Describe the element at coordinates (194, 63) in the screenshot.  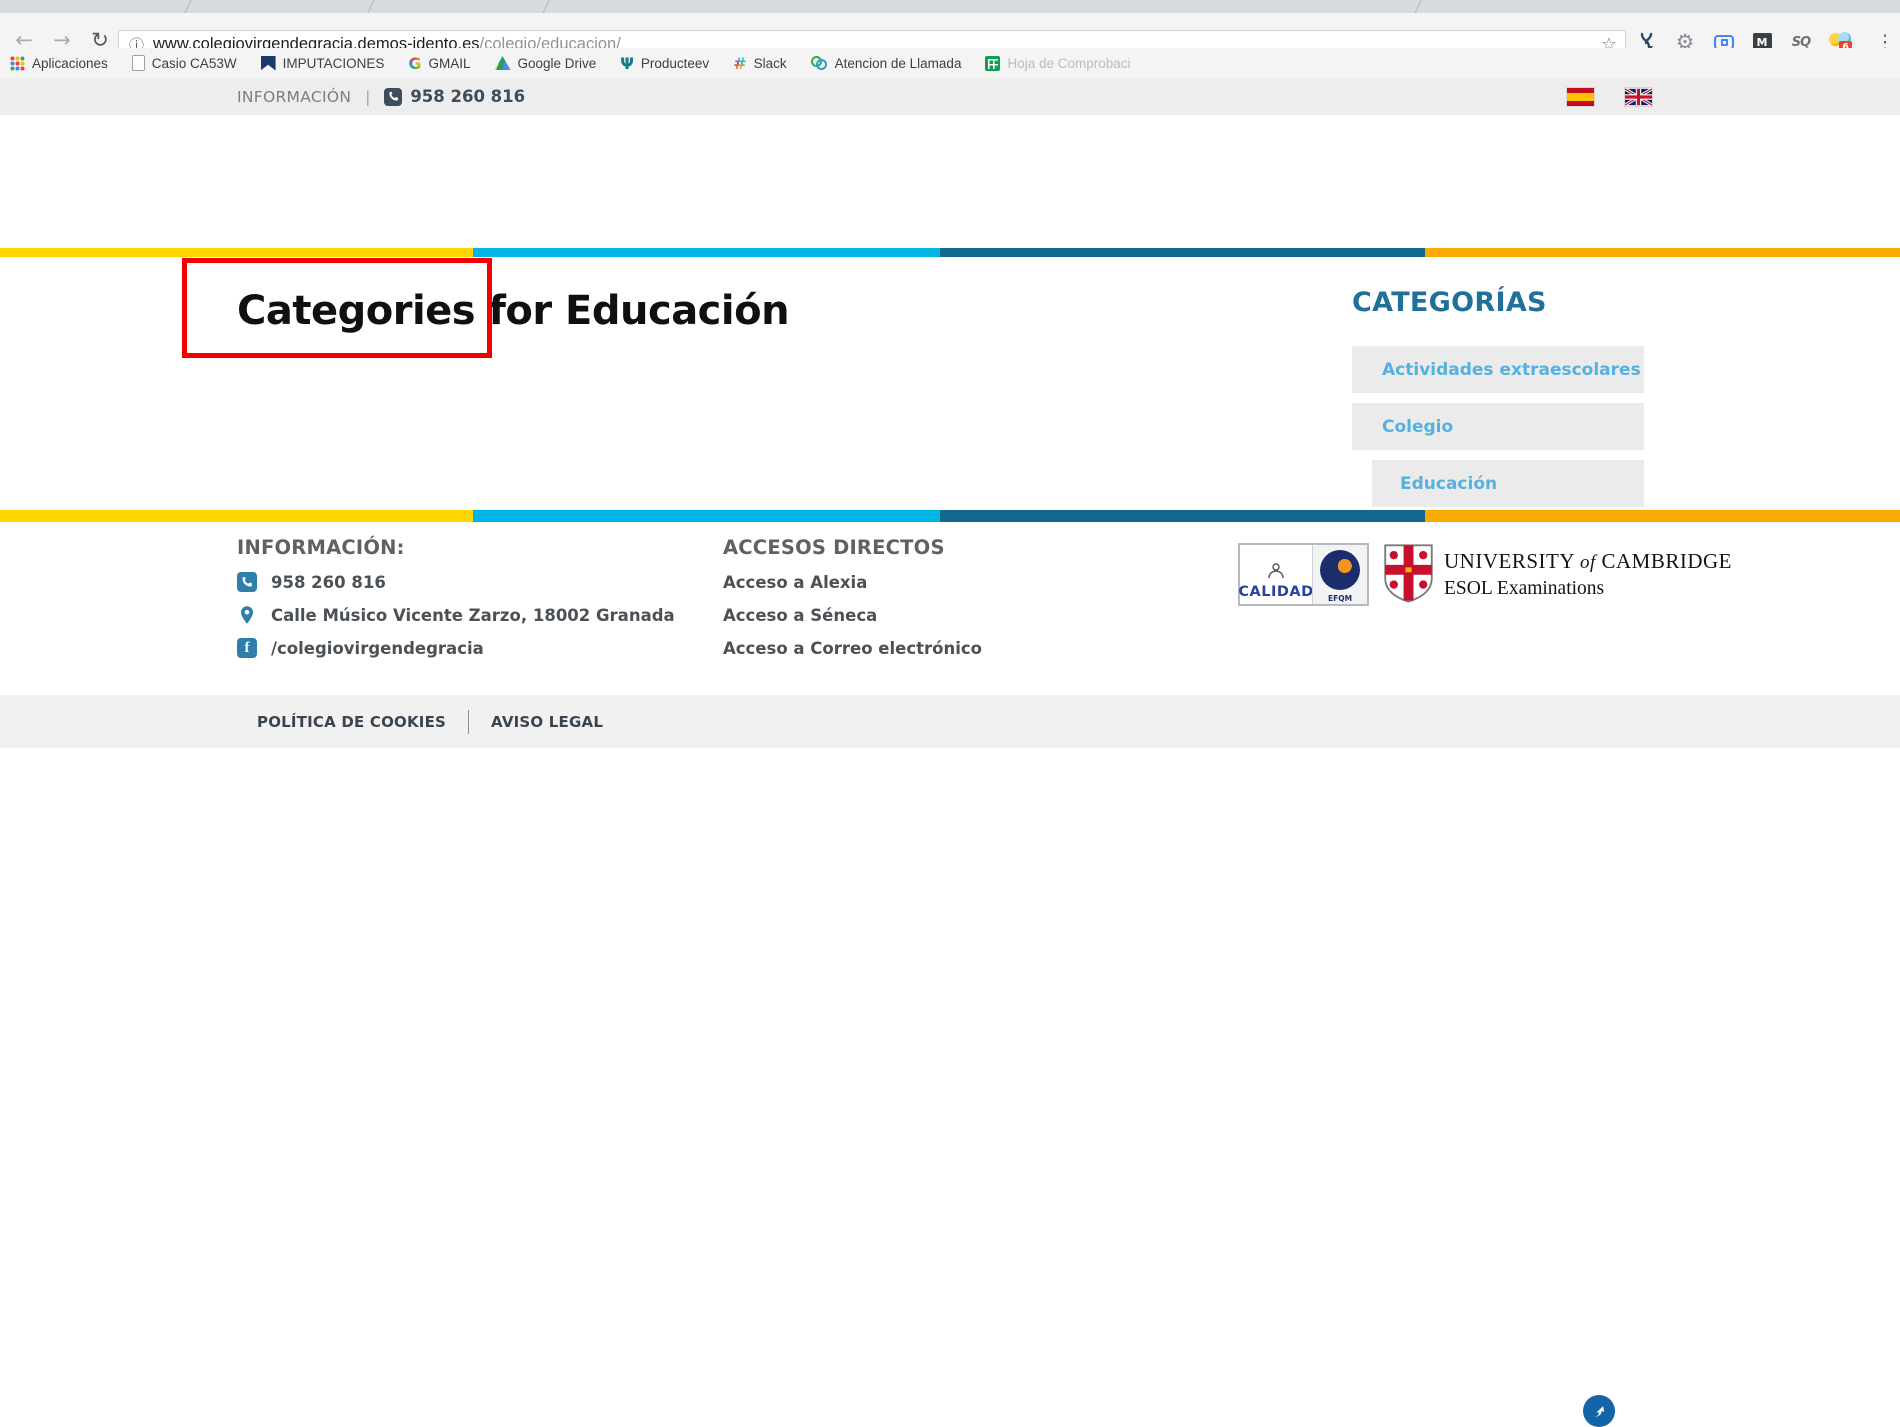
I see `bookmark-label: Casio CA53W` at that location.